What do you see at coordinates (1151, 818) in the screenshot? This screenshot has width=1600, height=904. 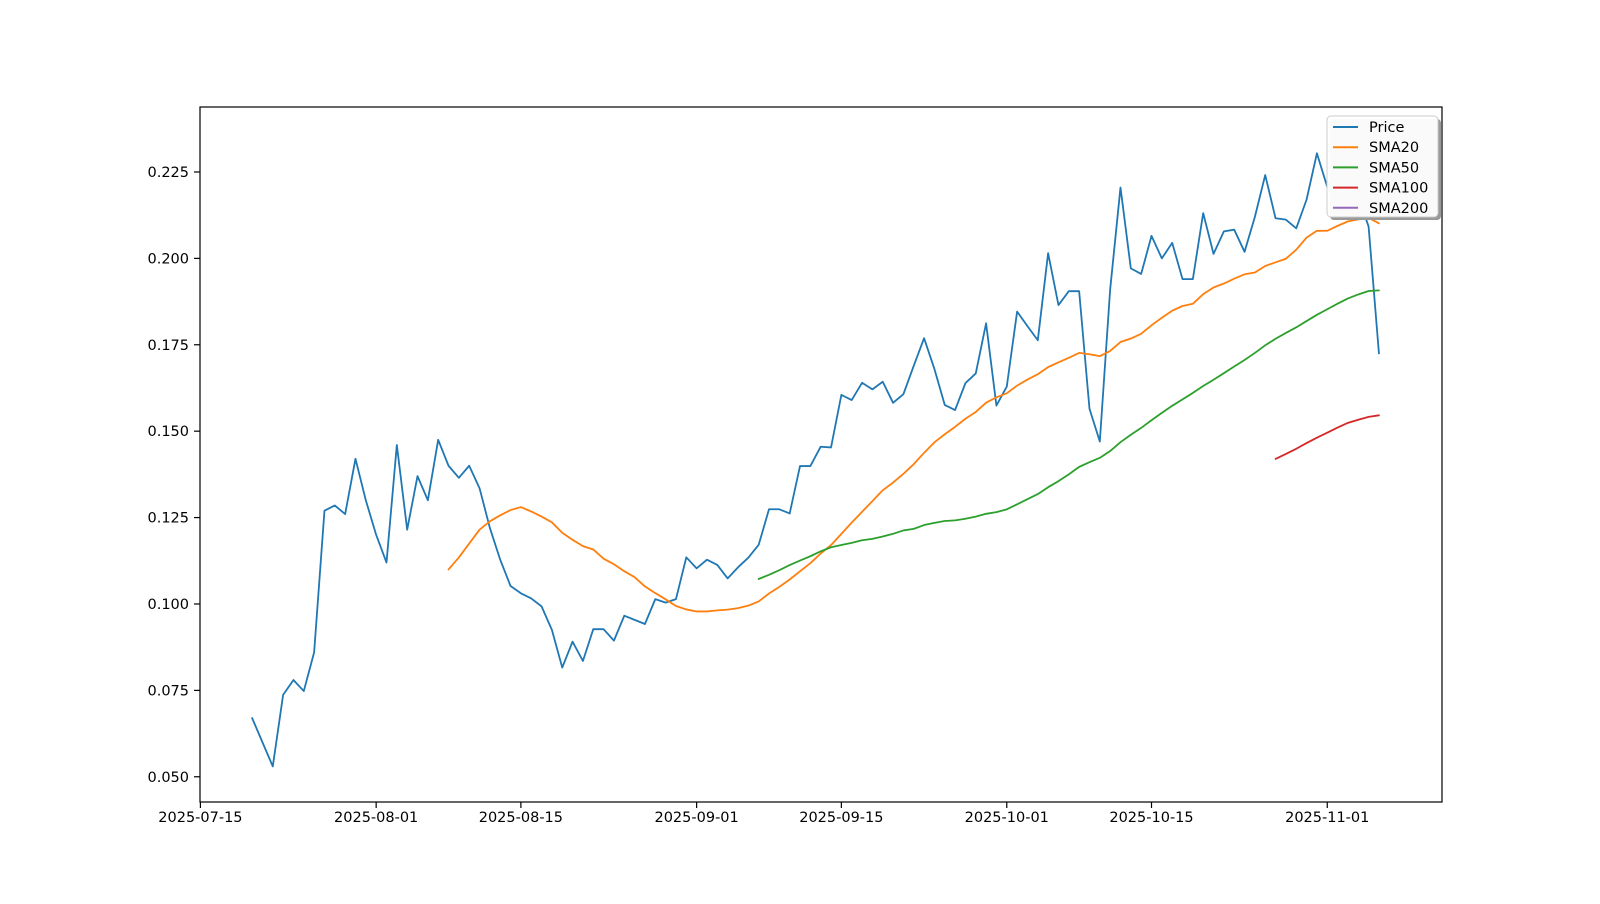 I see `x-tick-label: 2025-10-15` at bounding box center [1151, 818].